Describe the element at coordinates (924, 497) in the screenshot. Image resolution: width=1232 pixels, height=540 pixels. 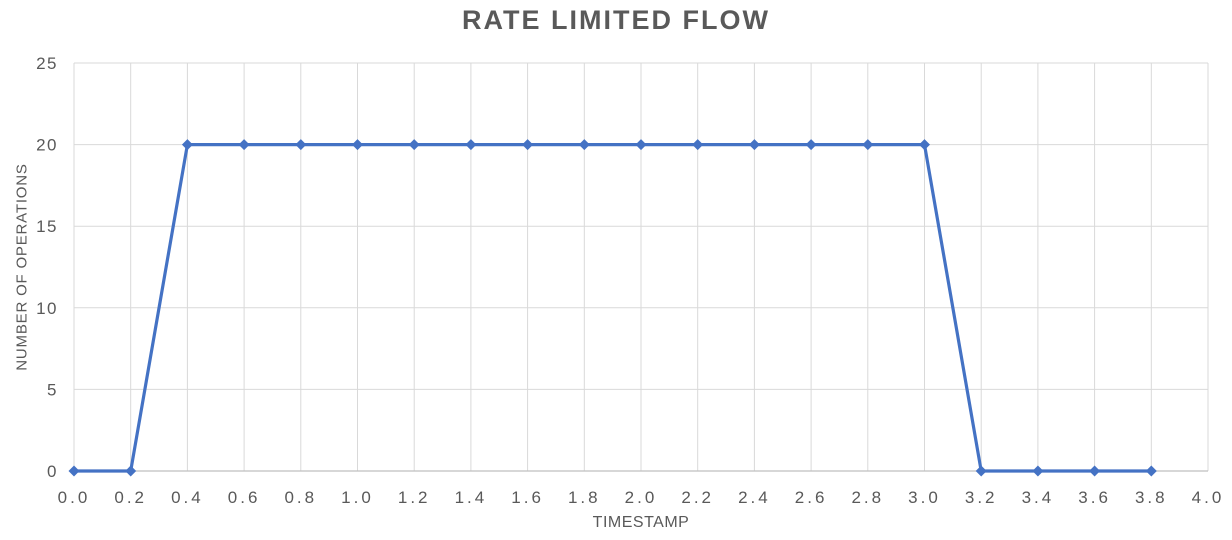
I see `x-tick-label: 3.0` at that location.